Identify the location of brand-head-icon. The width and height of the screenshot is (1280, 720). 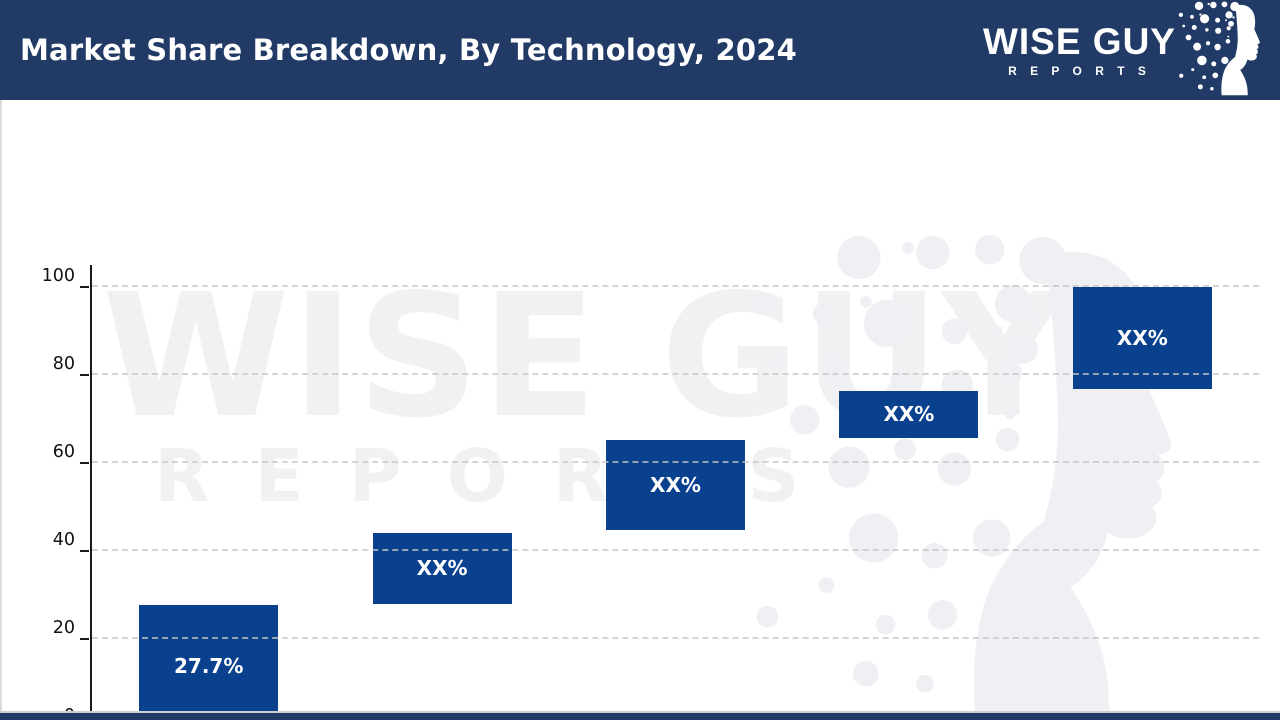
(1222, 50).